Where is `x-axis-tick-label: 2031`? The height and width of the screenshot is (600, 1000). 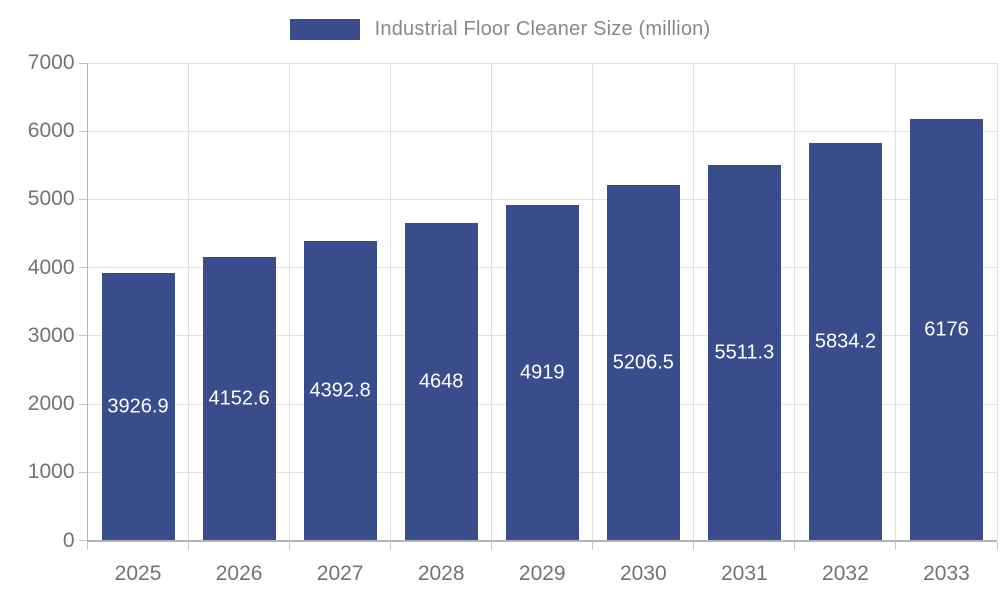
x-axis-tick-label: 2031 is located at coordinates (744, 573).